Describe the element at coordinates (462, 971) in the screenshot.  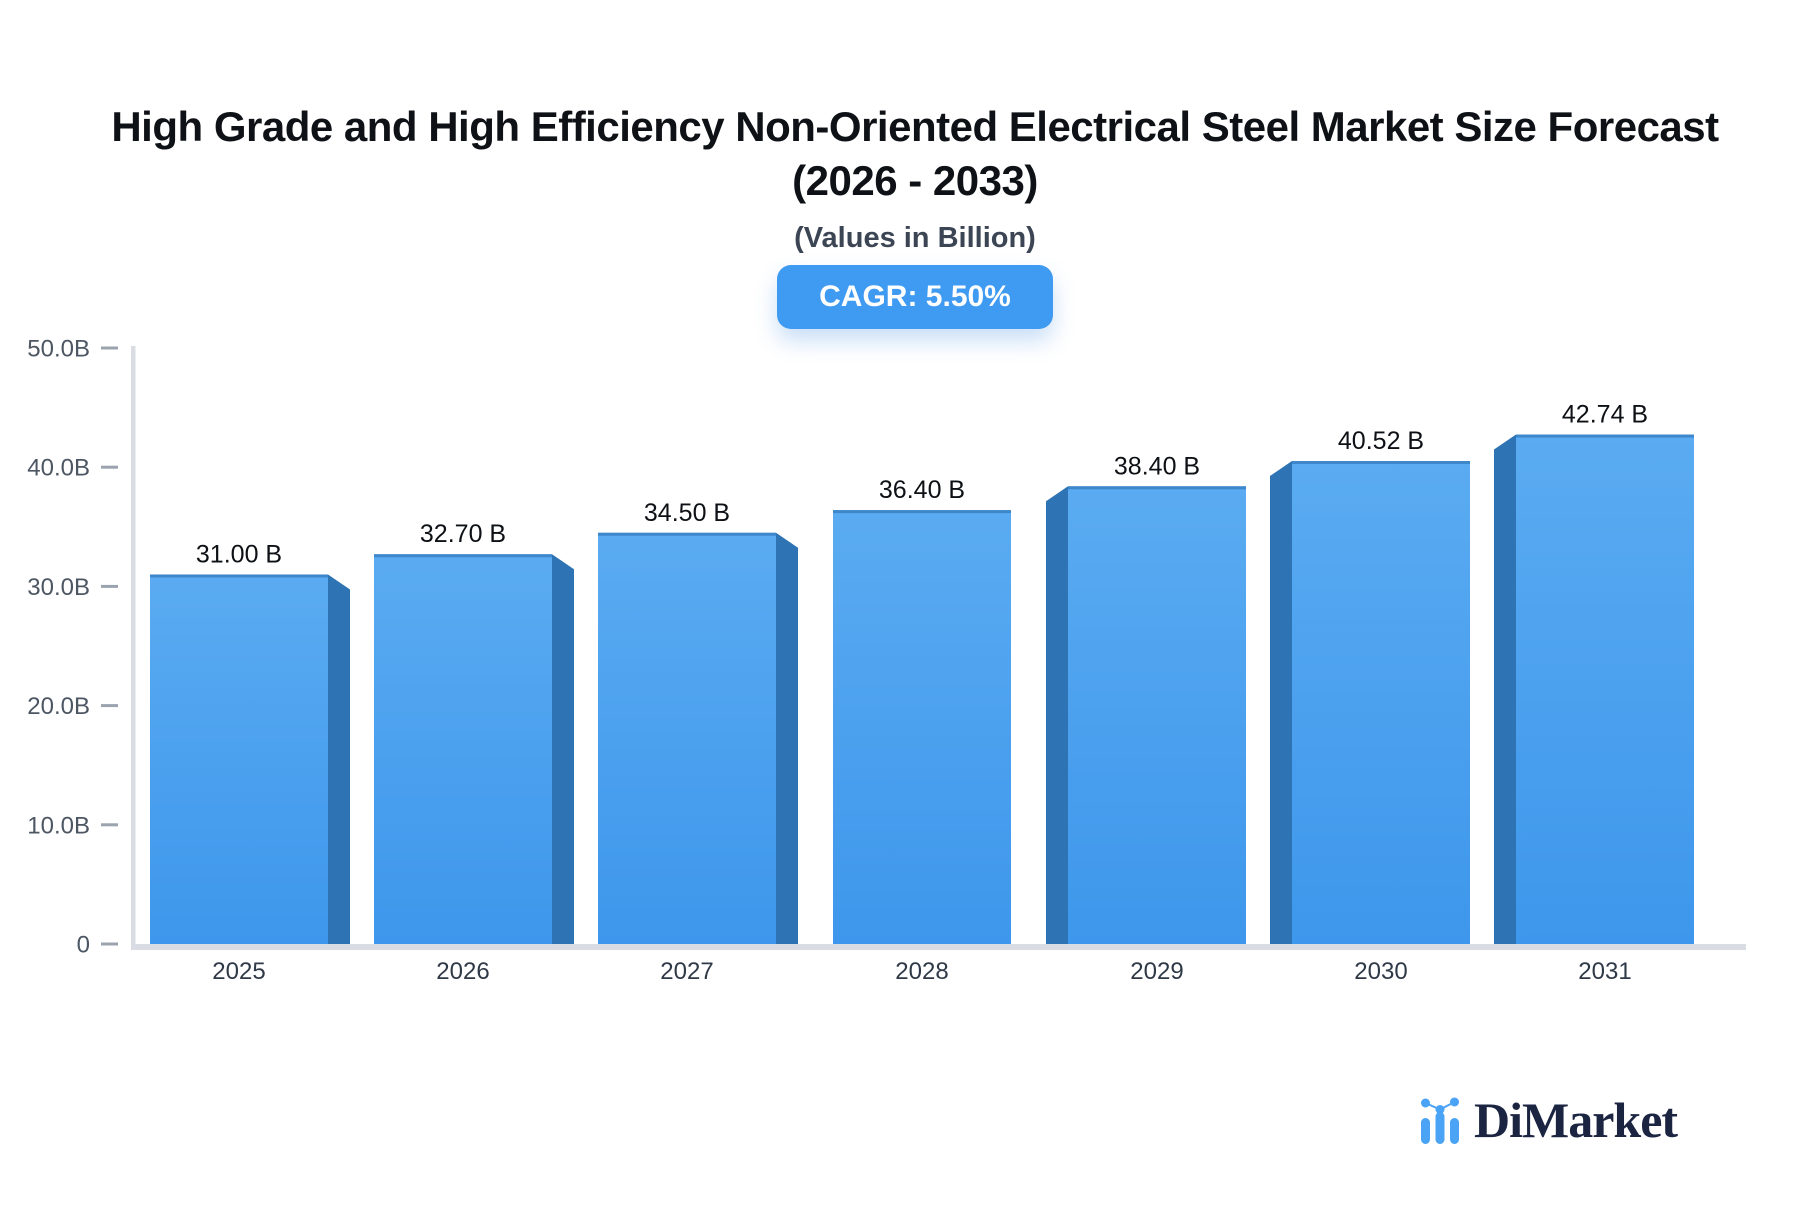
I see `x-tick-label: 2026` at that location.